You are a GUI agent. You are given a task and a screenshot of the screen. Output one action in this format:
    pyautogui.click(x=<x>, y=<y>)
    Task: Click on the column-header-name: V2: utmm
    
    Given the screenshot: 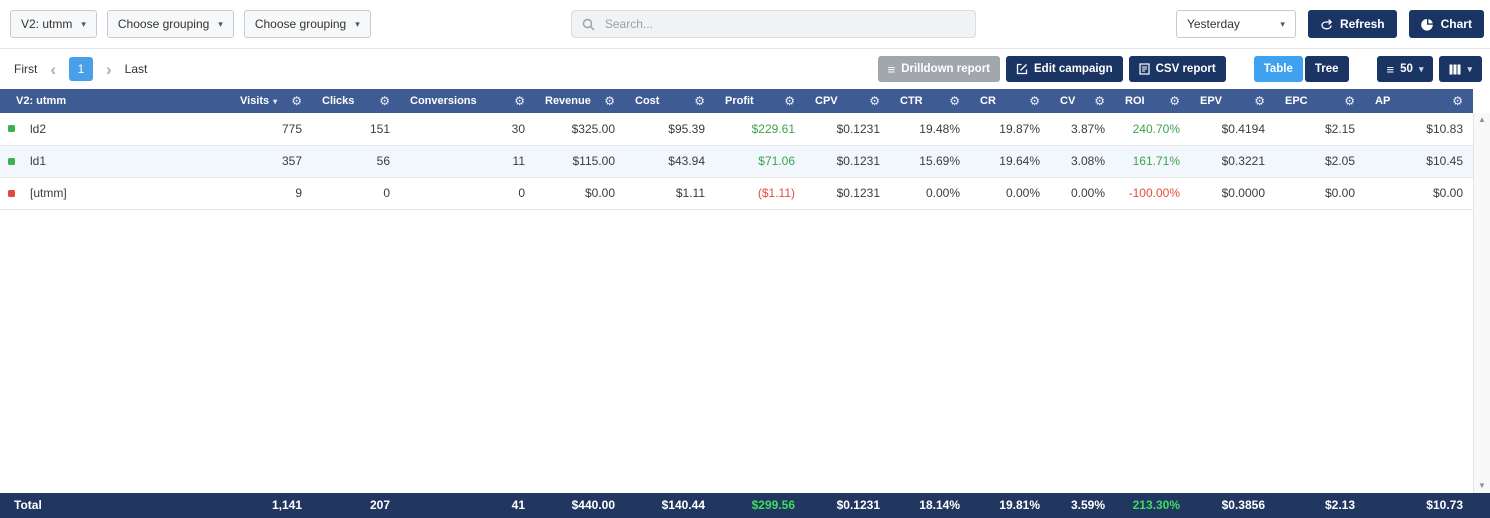 What is the action you would take?
    pyautogui.click(x=115, y=101)
    